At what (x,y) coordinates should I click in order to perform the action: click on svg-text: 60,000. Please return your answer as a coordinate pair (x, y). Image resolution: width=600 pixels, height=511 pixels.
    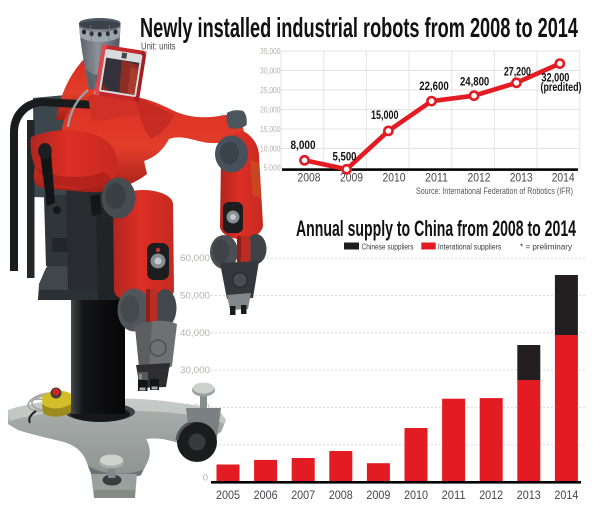
    Looking at the image, I should click on (195, 258).